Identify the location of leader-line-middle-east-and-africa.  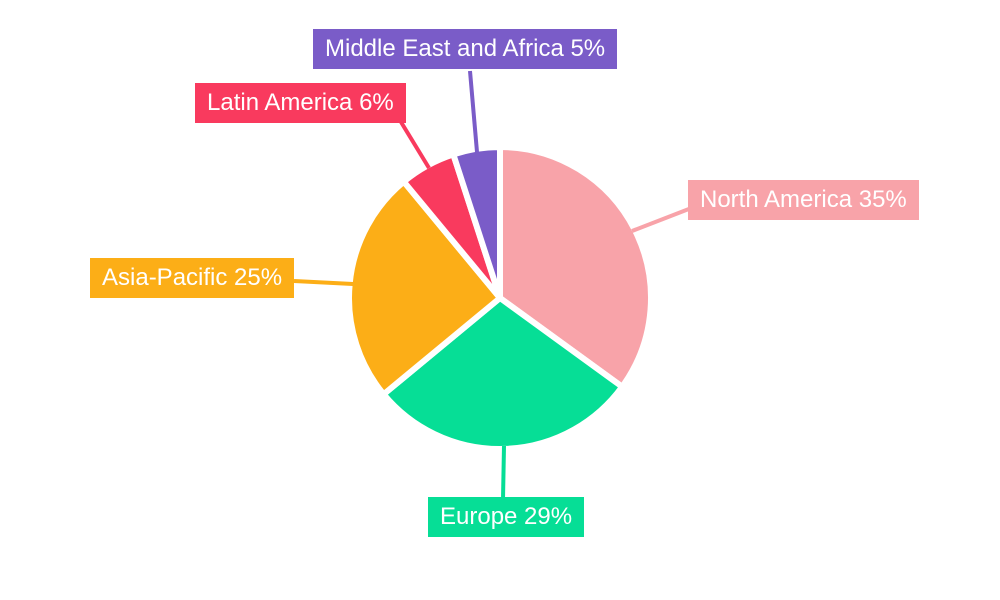
(473, 111).